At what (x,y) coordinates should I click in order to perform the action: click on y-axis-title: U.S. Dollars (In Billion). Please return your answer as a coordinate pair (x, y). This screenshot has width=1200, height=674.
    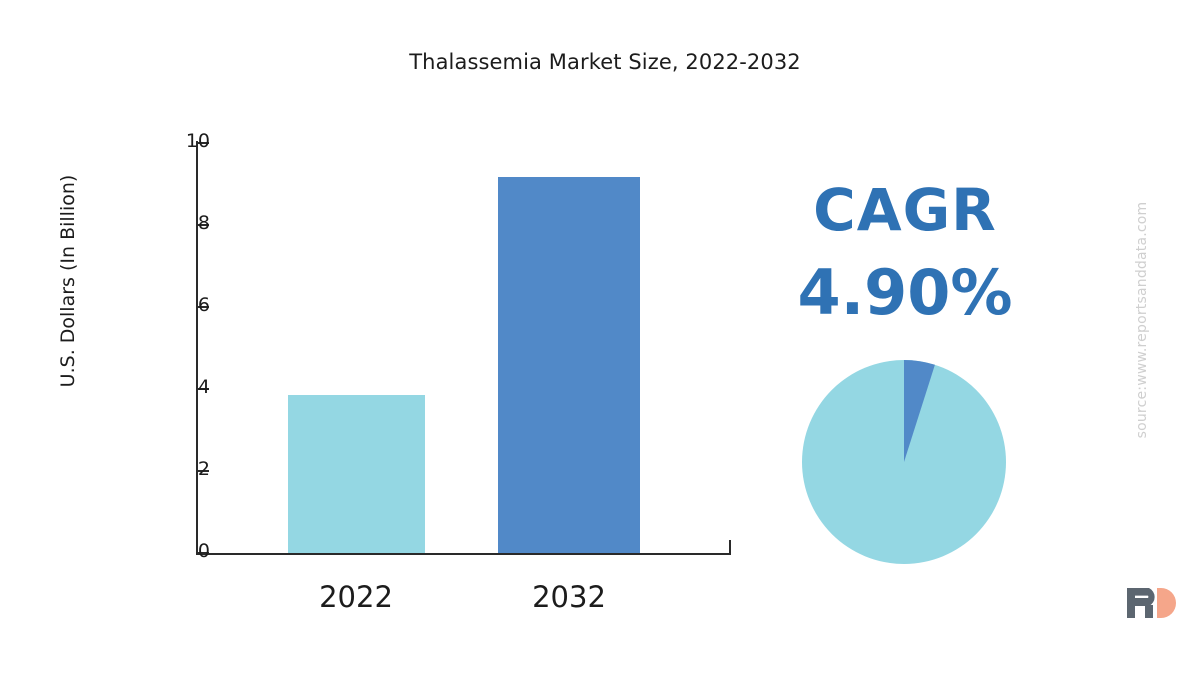
    Looking at the image, I should click on (68, 281).